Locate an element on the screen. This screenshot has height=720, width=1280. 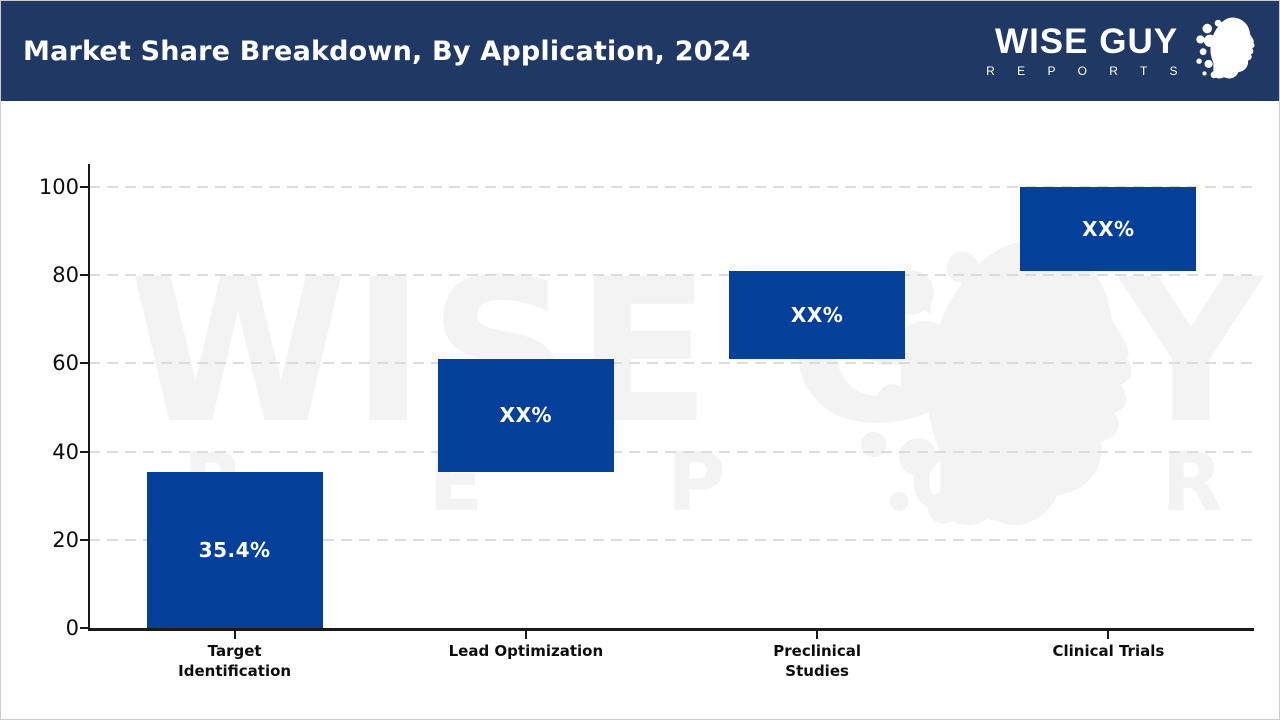
x-axis-category-label: Clinical Trials is located at coordinates (1108, 651).